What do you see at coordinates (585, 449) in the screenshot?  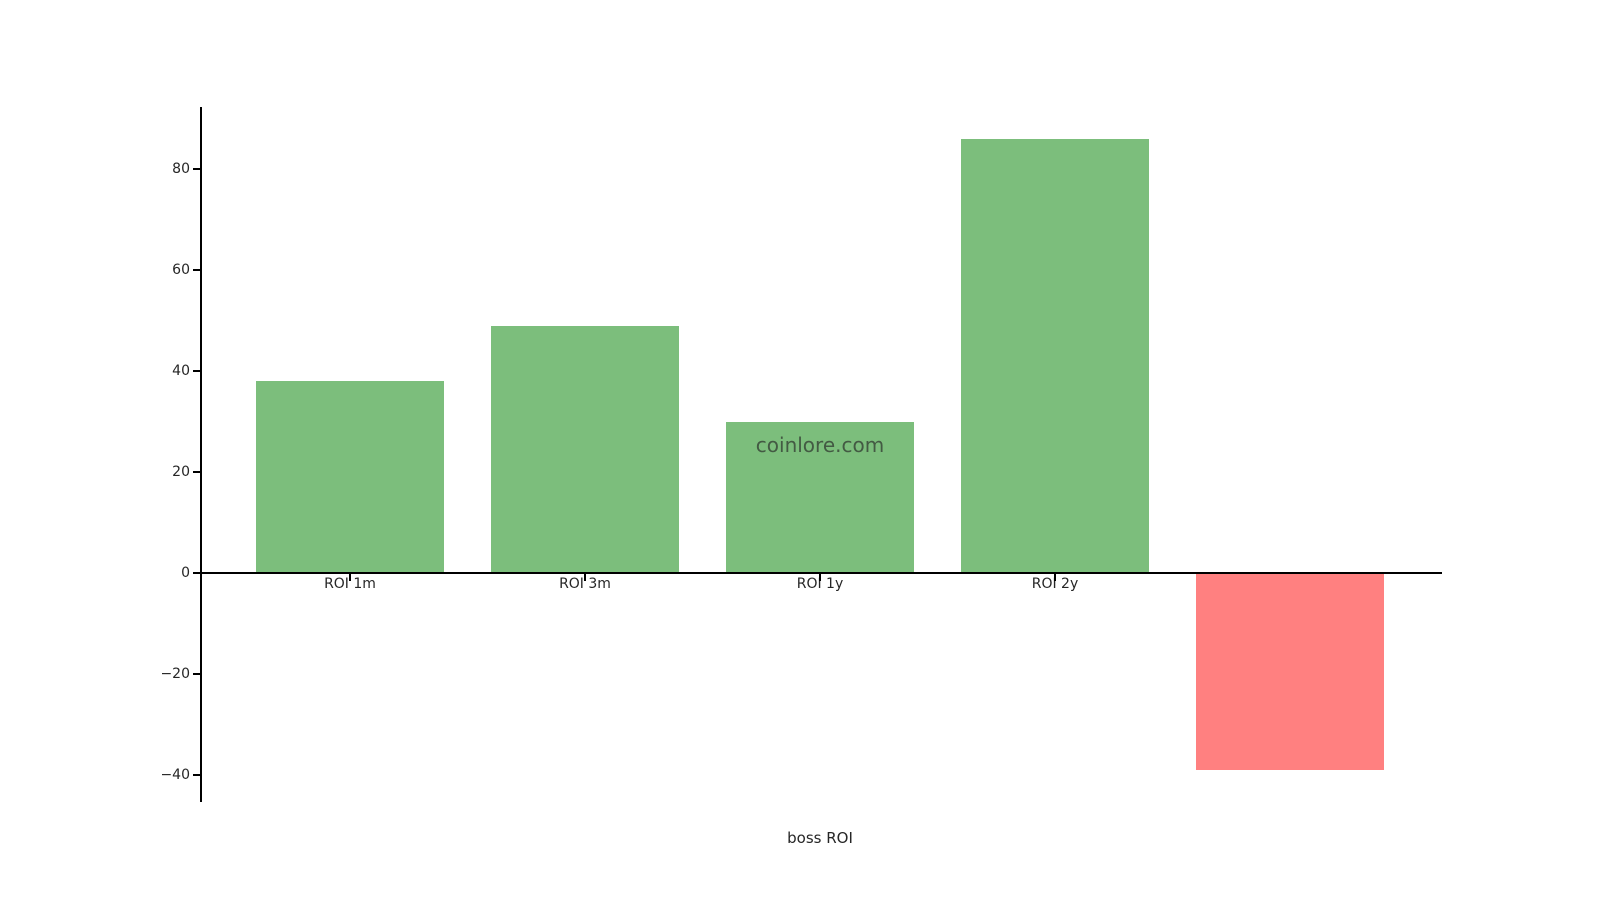 I see `bar-roi-3m` at bounding box center [585, 449].